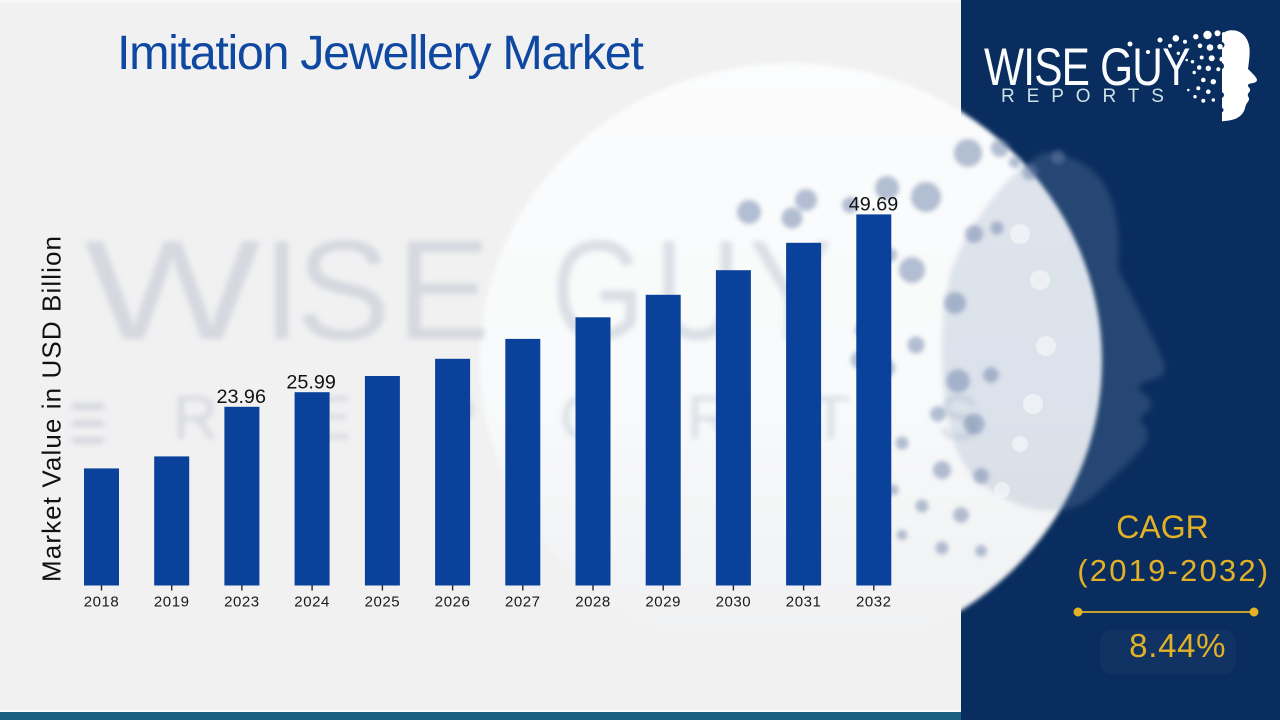 The height and width of the screenshot is (720, 1280). I want to click on svg-text: 2026, so click(453, 601).